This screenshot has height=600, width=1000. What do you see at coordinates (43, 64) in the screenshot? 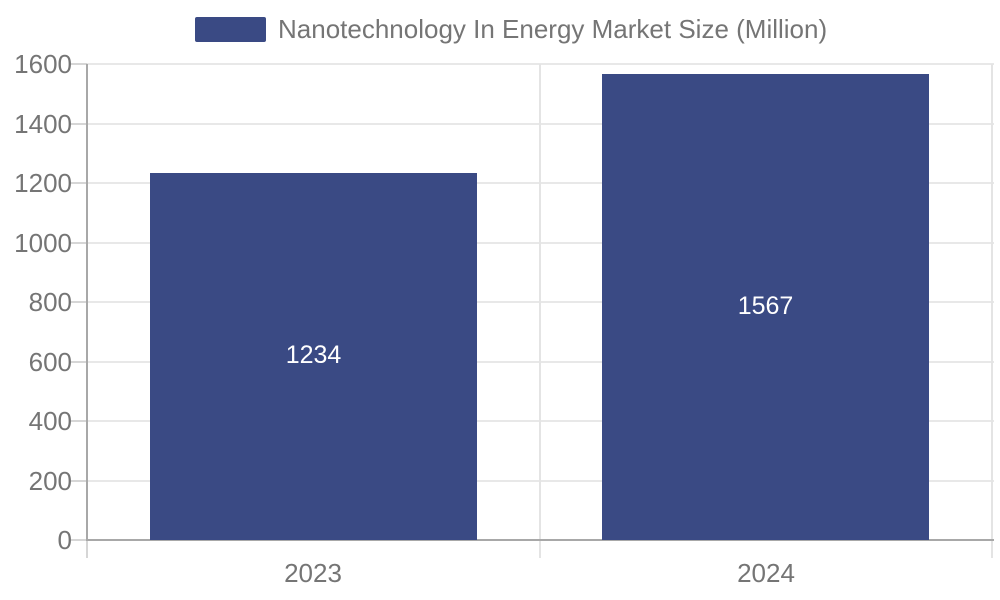
I see `y-axis-tick-label: 1600` at bounding box center [43, 64].